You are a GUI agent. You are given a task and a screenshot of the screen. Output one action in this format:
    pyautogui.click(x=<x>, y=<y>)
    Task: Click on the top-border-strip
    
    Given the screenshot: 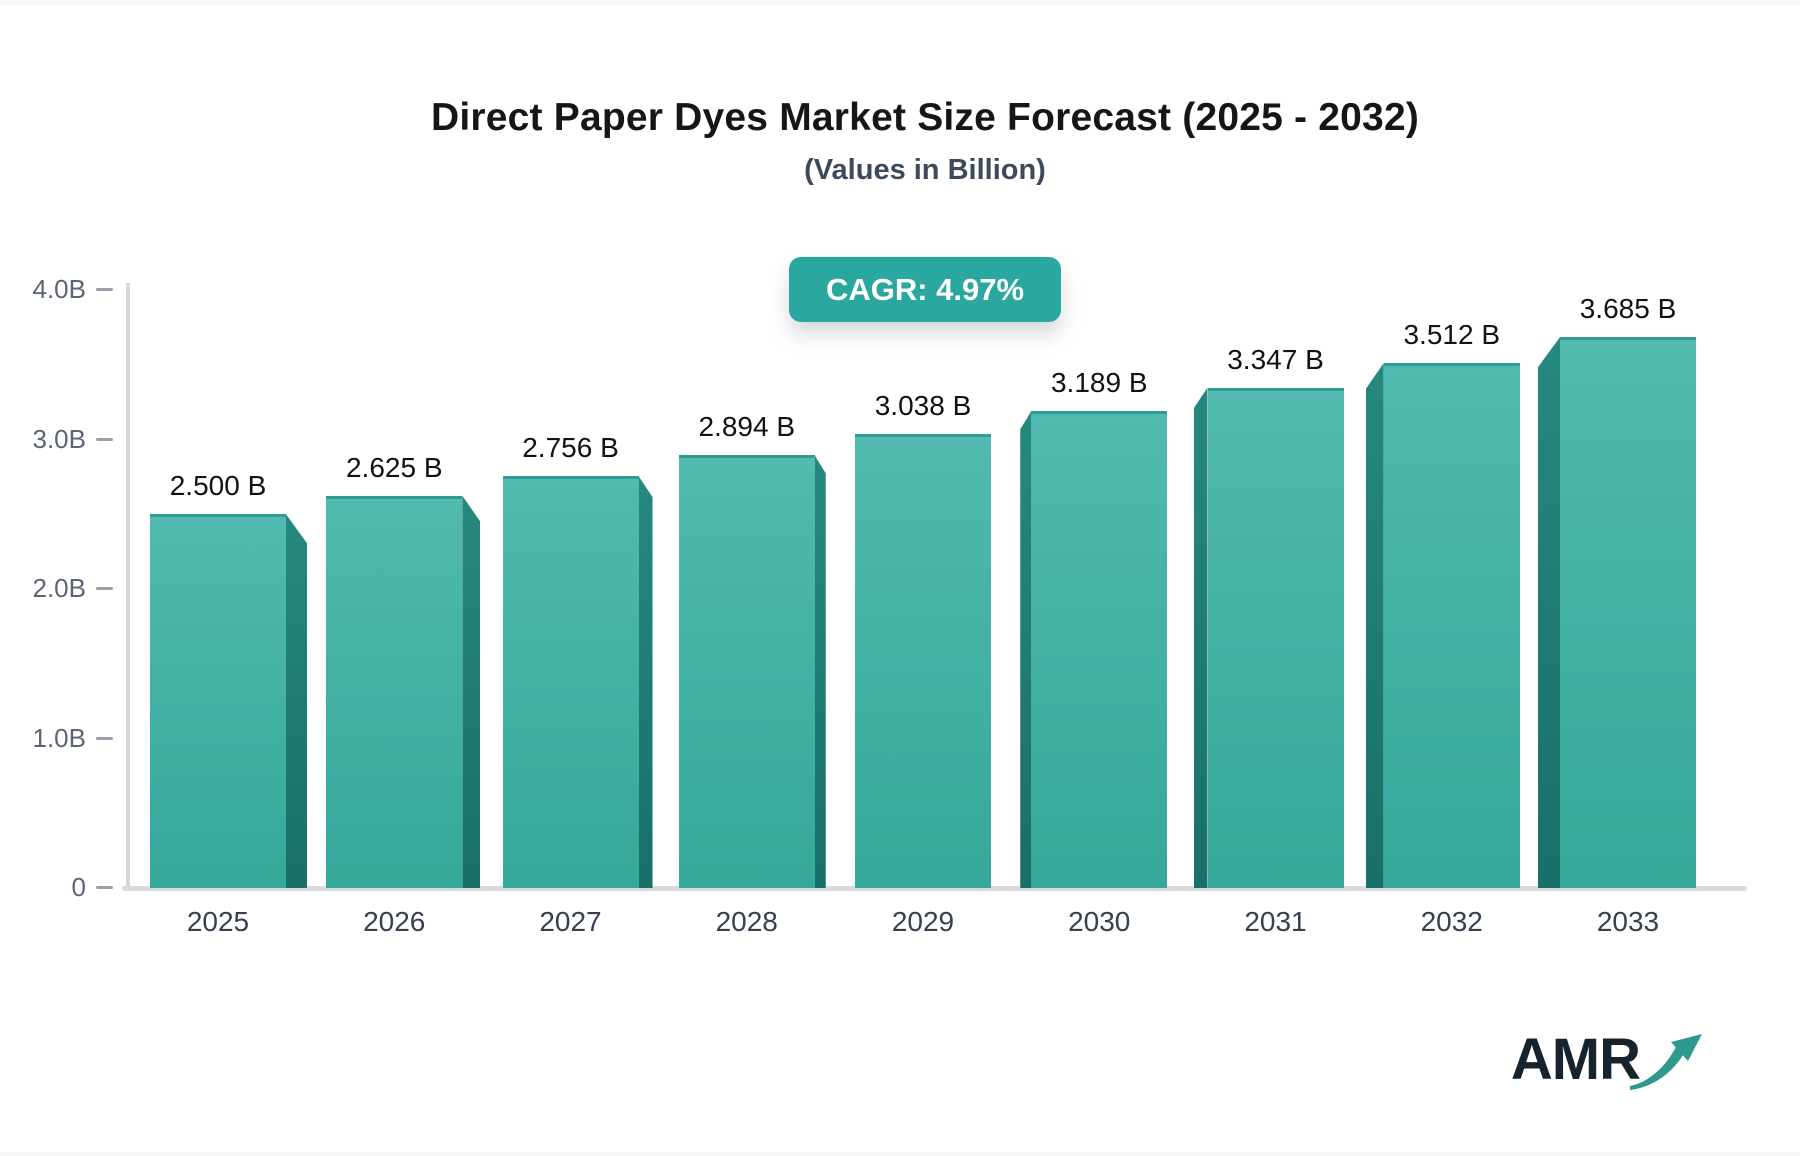 What is the action you would take?
    pyautogui.click(x=900, y=2)
    